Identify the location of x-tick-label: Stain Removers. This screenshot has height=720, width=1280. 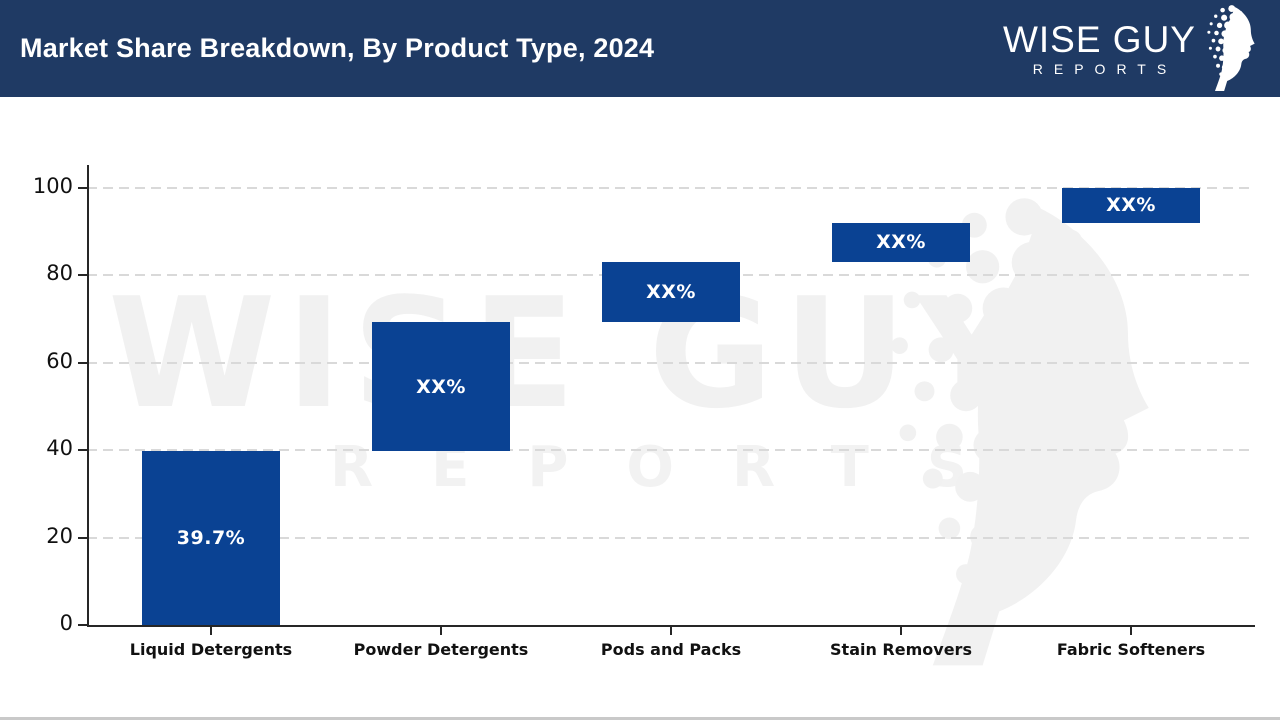
(901, 649).